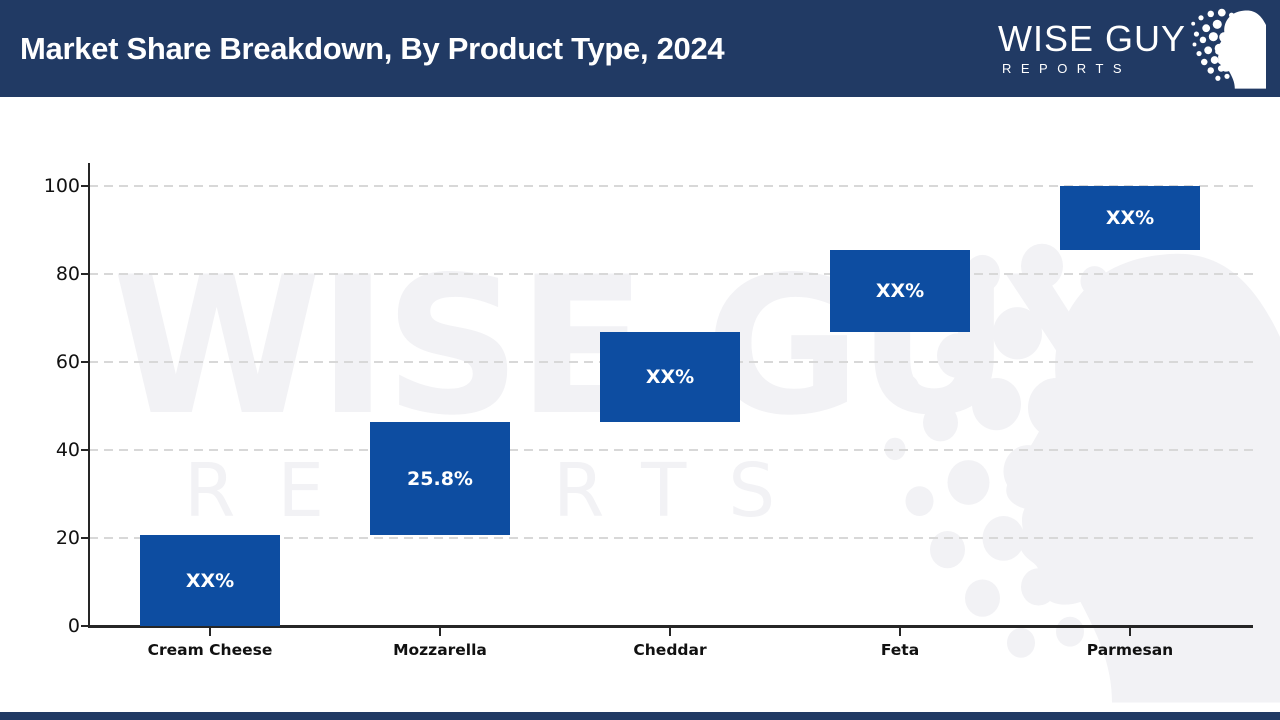  I want to click on brand-logo: WISE GUY REPORTS, so click(1132, 49).